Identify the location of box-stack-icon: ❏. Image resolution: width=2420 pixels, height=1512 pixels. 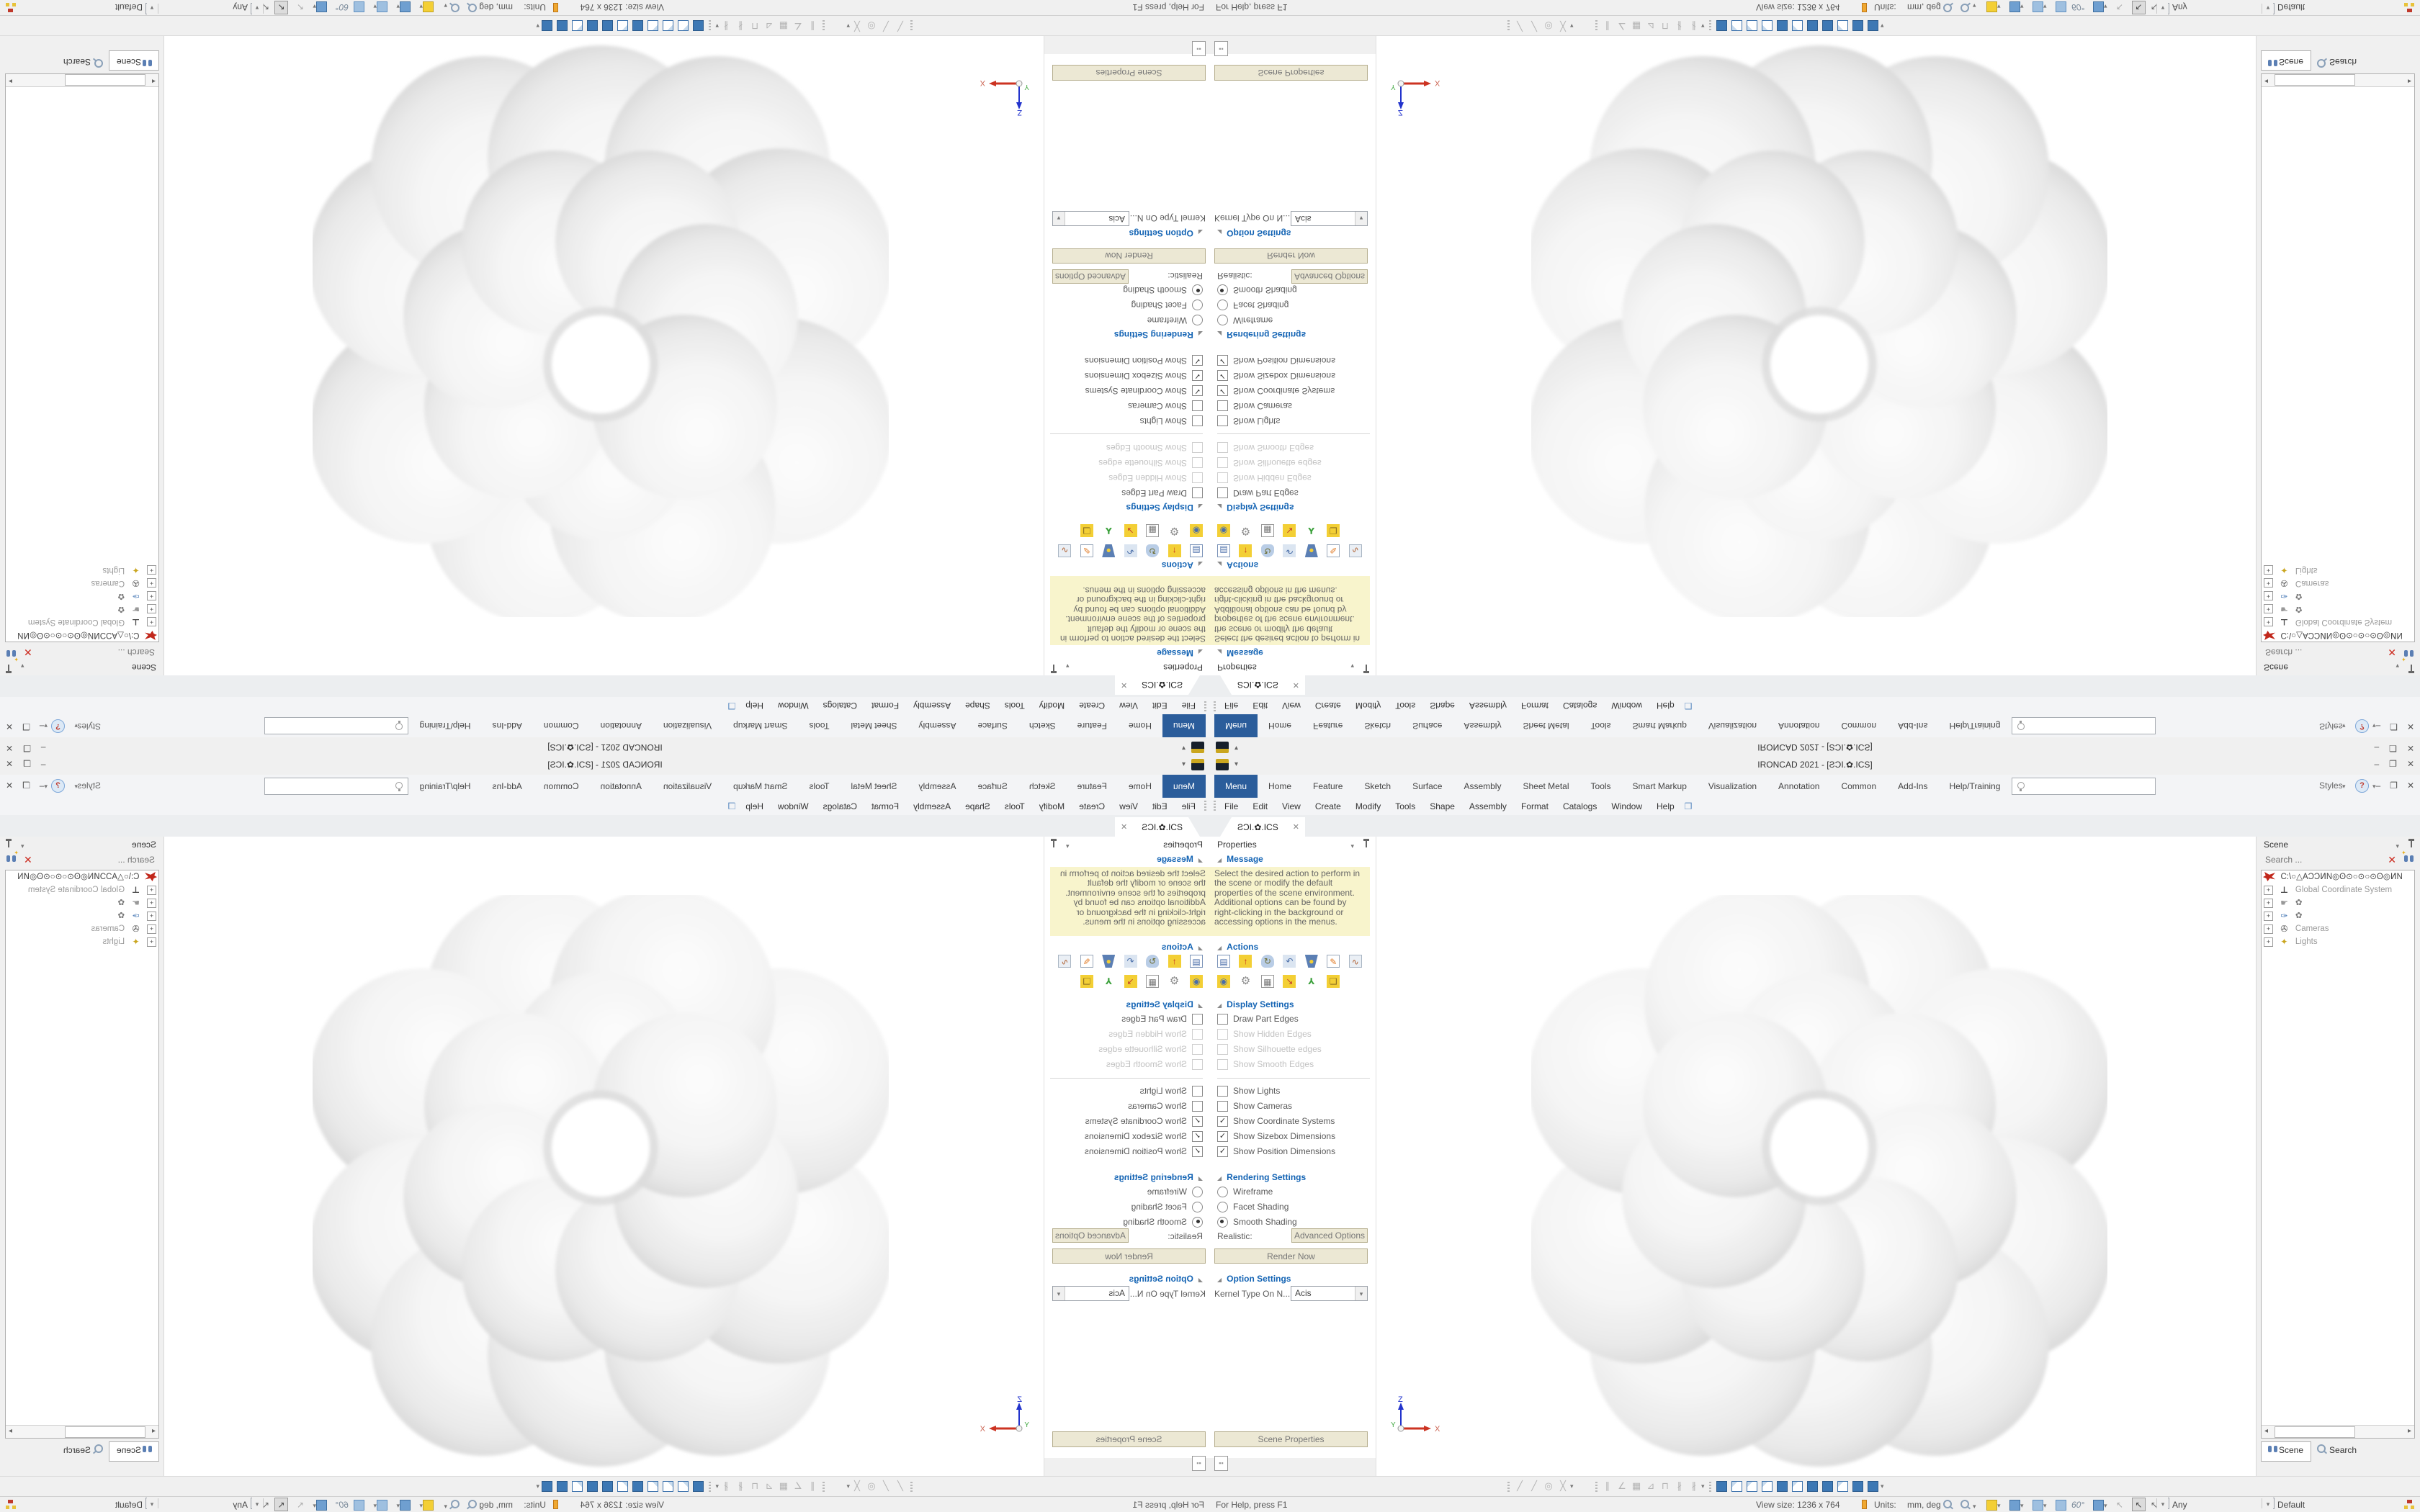
(1333, 530).